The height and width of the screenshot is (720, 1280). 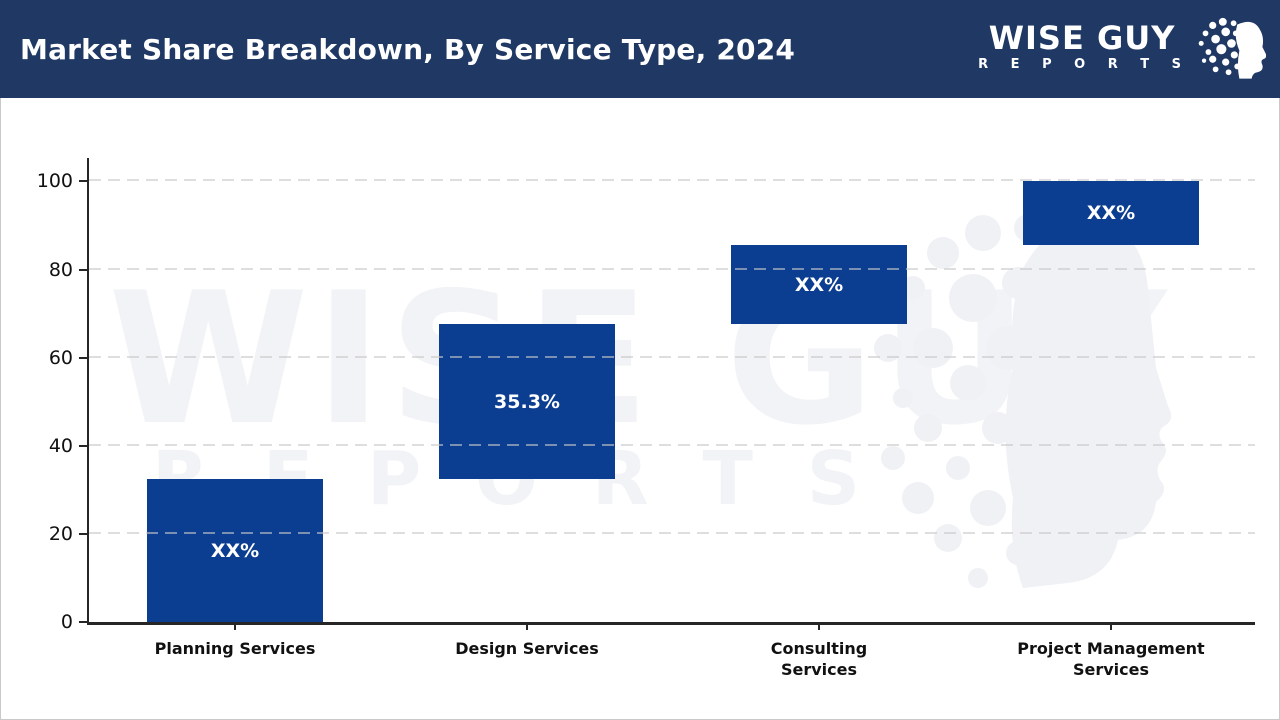 I want to click on y-tick-label: 40, so click(x=60, y=445).